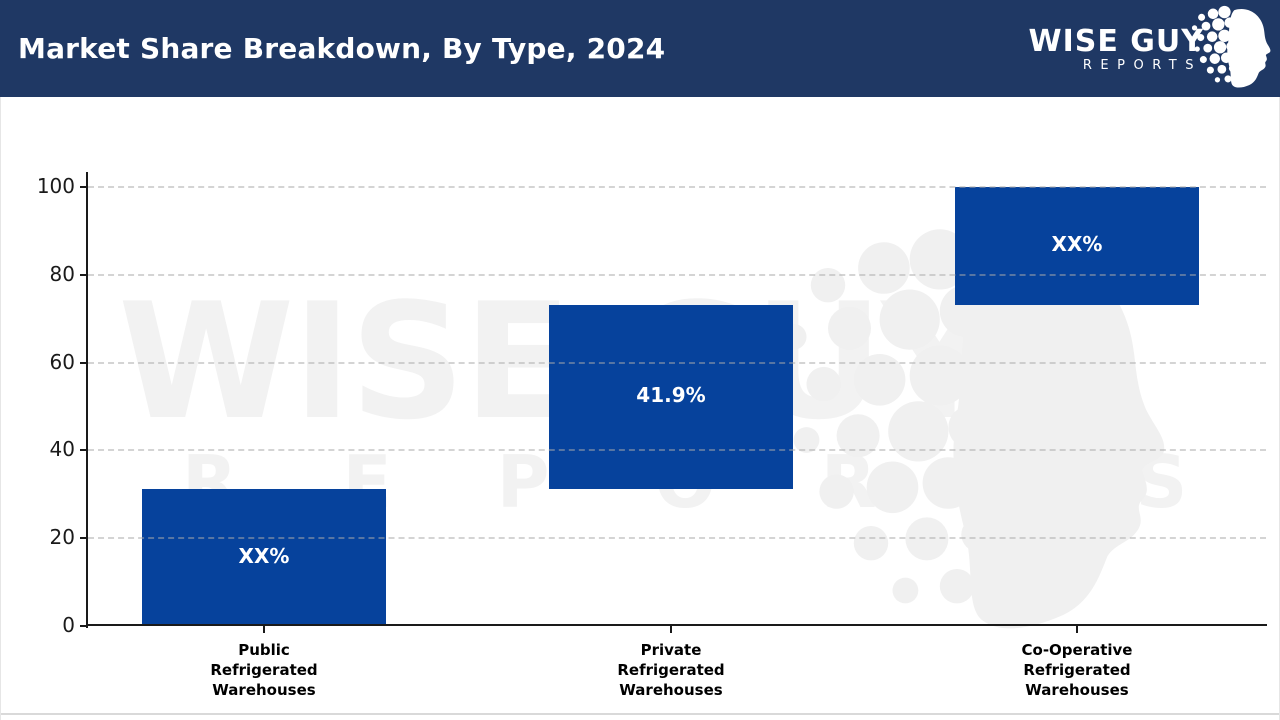 The image size is (1280, 720). What do you see at coordinates (62, 537) in the screenshot?
I see `y-tick-label: 20` at bounding box center [62, 537].